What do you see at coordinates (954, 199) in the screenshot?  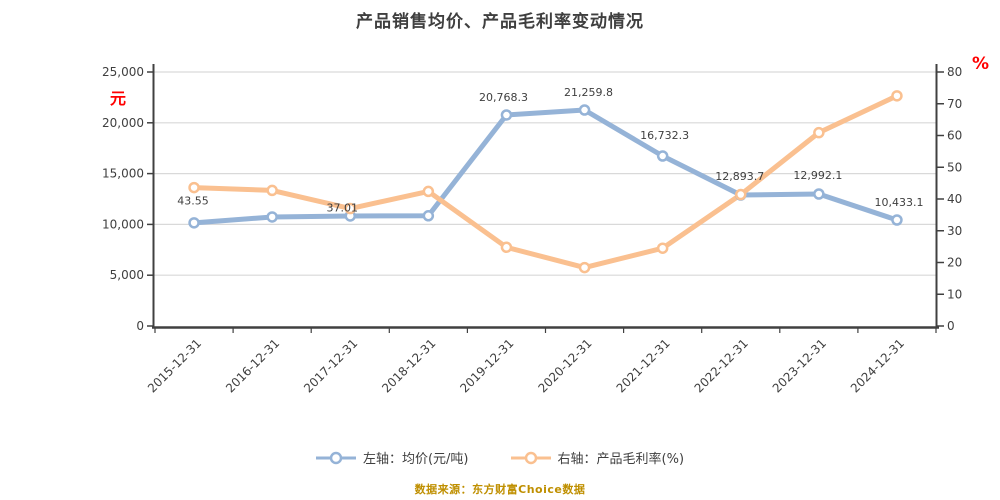 I see `right-axis-tick-label: 40` at bounding box center [954, 199].